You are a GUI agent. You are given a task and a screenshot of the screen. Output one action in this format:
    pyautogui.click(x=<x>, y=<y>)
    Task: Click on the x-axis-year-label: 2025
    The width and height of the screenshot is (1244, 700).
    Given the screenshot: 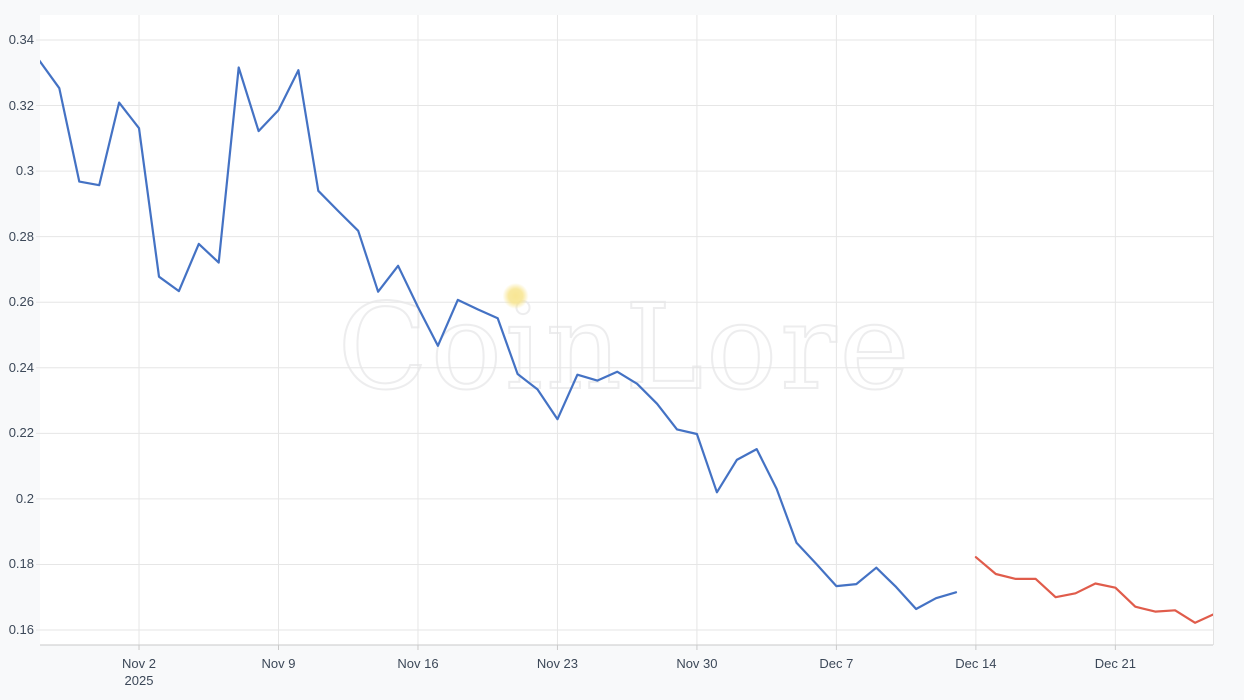 What is the action you would take?
    pyautogui.click(x=139, y=680)
    